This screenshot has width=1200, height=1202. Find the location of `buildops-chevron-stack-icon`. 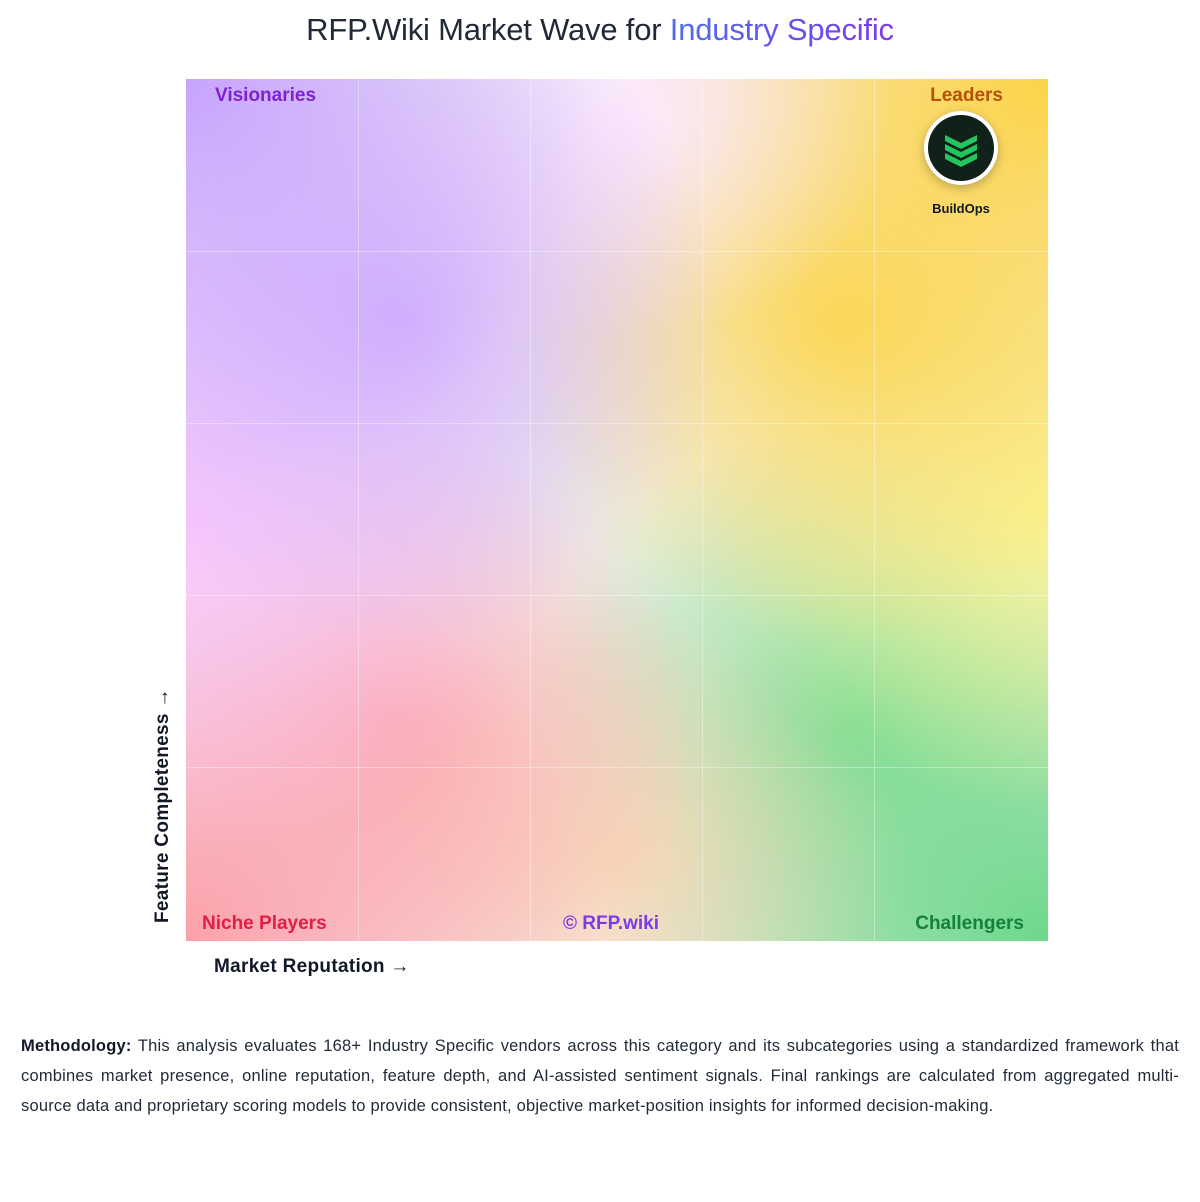

buildops-chevron-stack-icon is located at coordinates (961, 148).